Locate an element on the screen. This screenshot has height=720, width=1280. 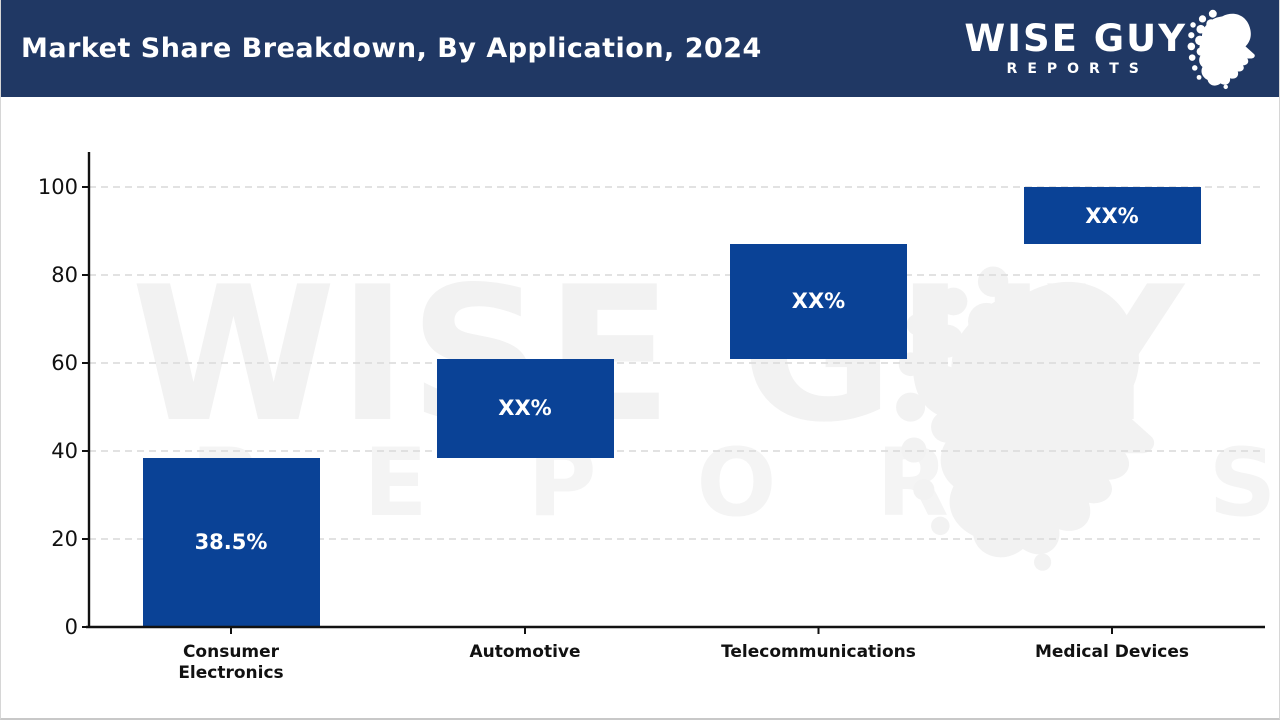
y-tick-label: 80 is located at coordinates (64, 275).